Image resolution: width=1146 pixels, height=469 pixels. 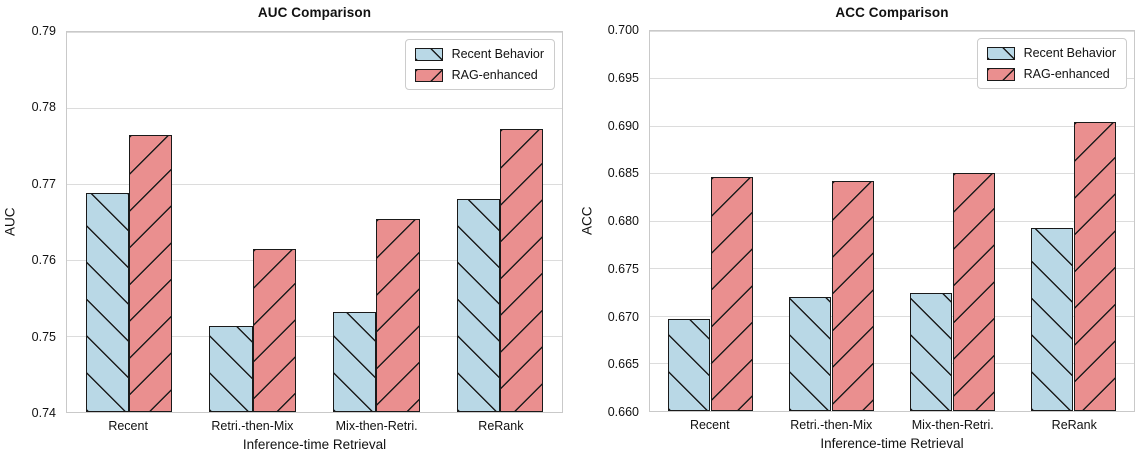 I want to click on chart-title: ACC Comparison, so click(x=892, y=12).